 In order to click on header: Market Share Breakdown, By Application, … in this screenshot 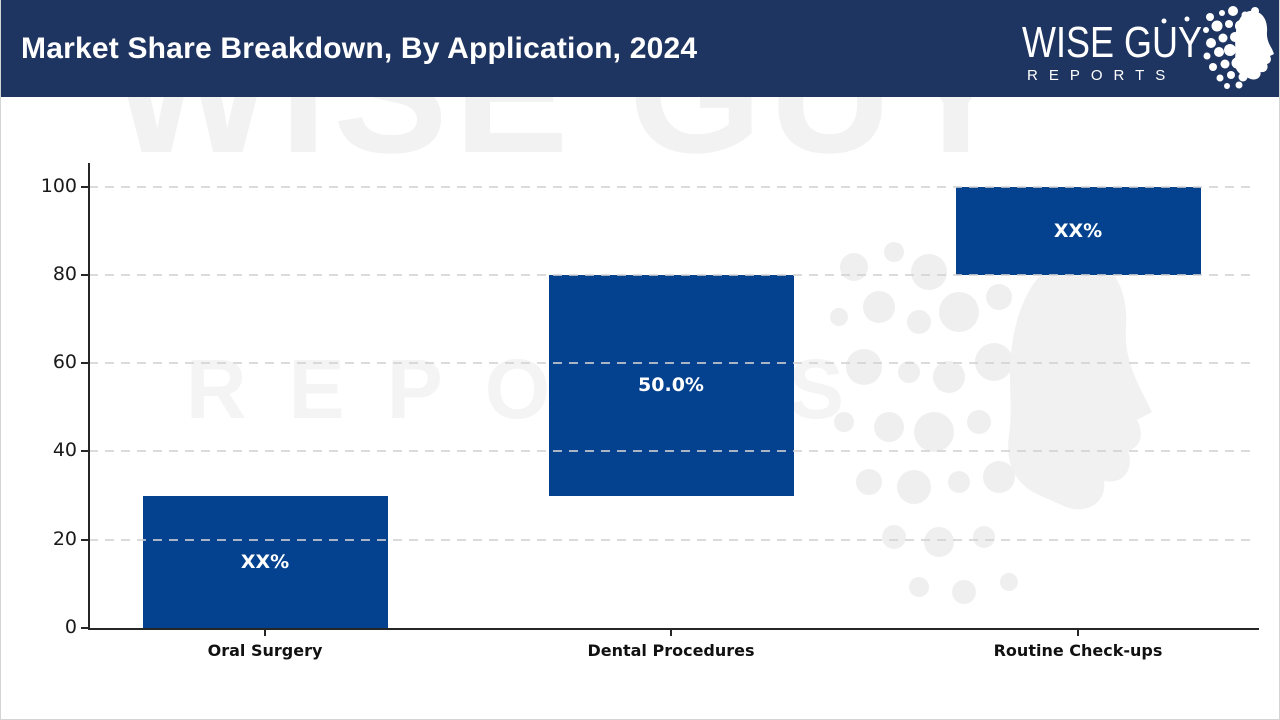, I will do `click(640, 48)`.